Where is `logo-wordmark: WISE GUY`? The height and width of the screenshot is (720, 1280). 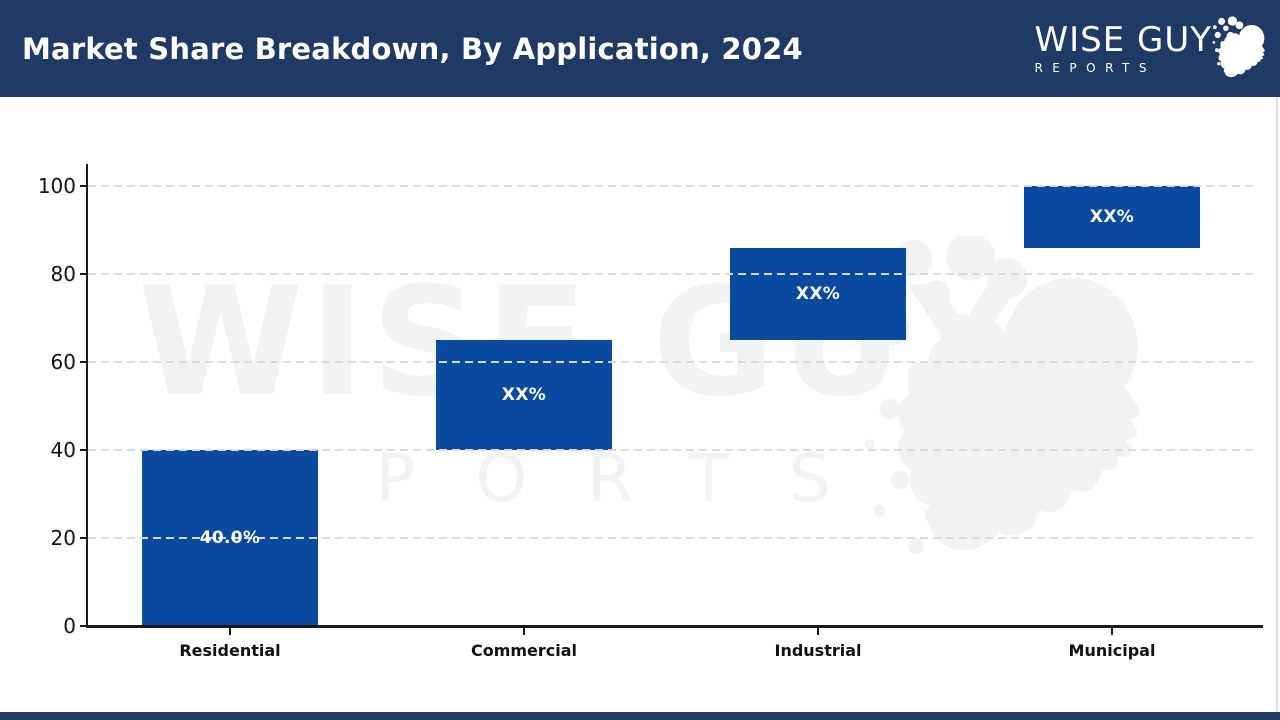
logo-wordmark: WISE GUY is located at coordinates (1123, 40).